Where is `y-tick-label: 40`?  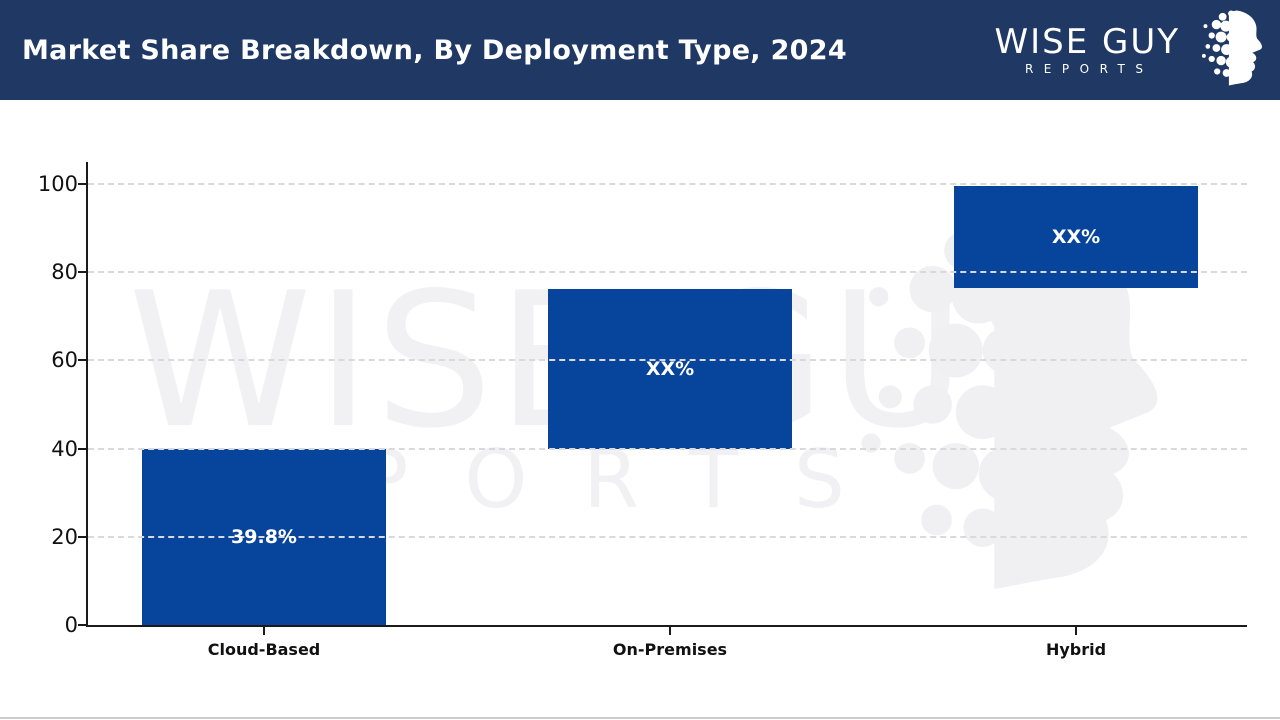
y-tick-label: 40 is located at coordinates (64, 448).